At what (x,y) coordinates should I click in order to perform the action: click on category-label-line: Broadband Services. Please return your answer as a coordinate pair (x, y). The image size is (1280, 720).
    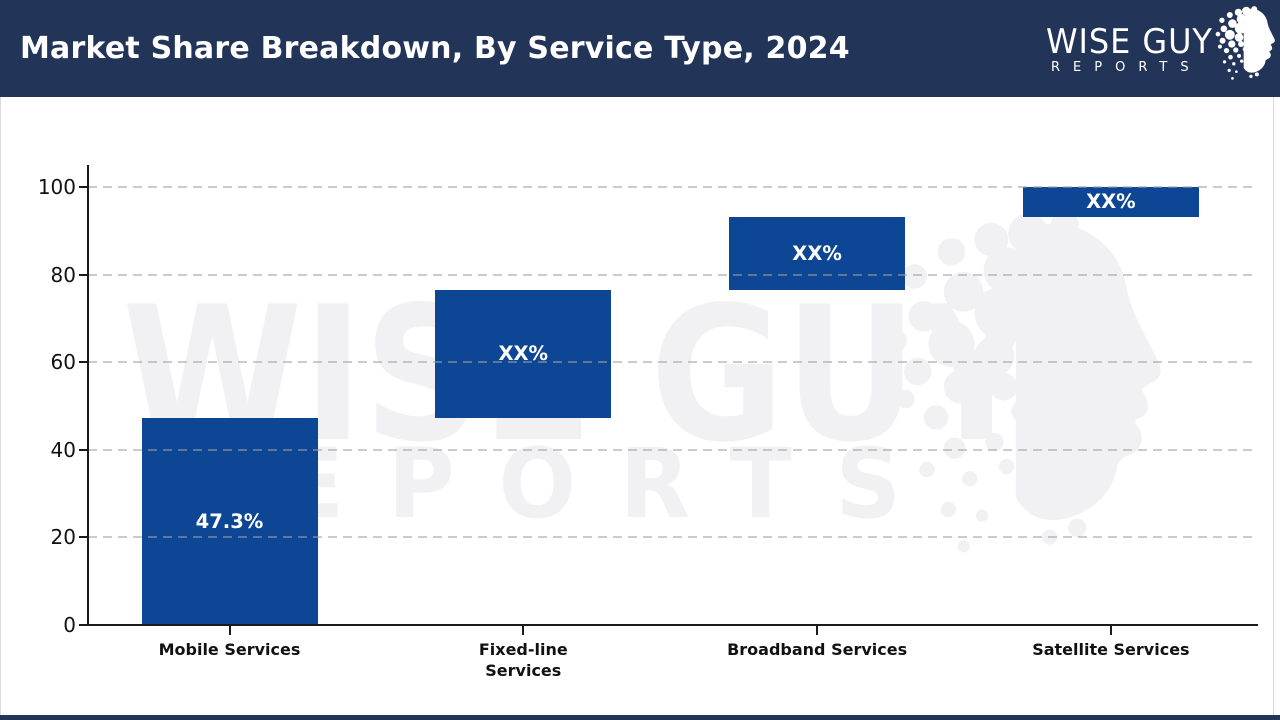
    Looking at the image, I should click on (817, 649).